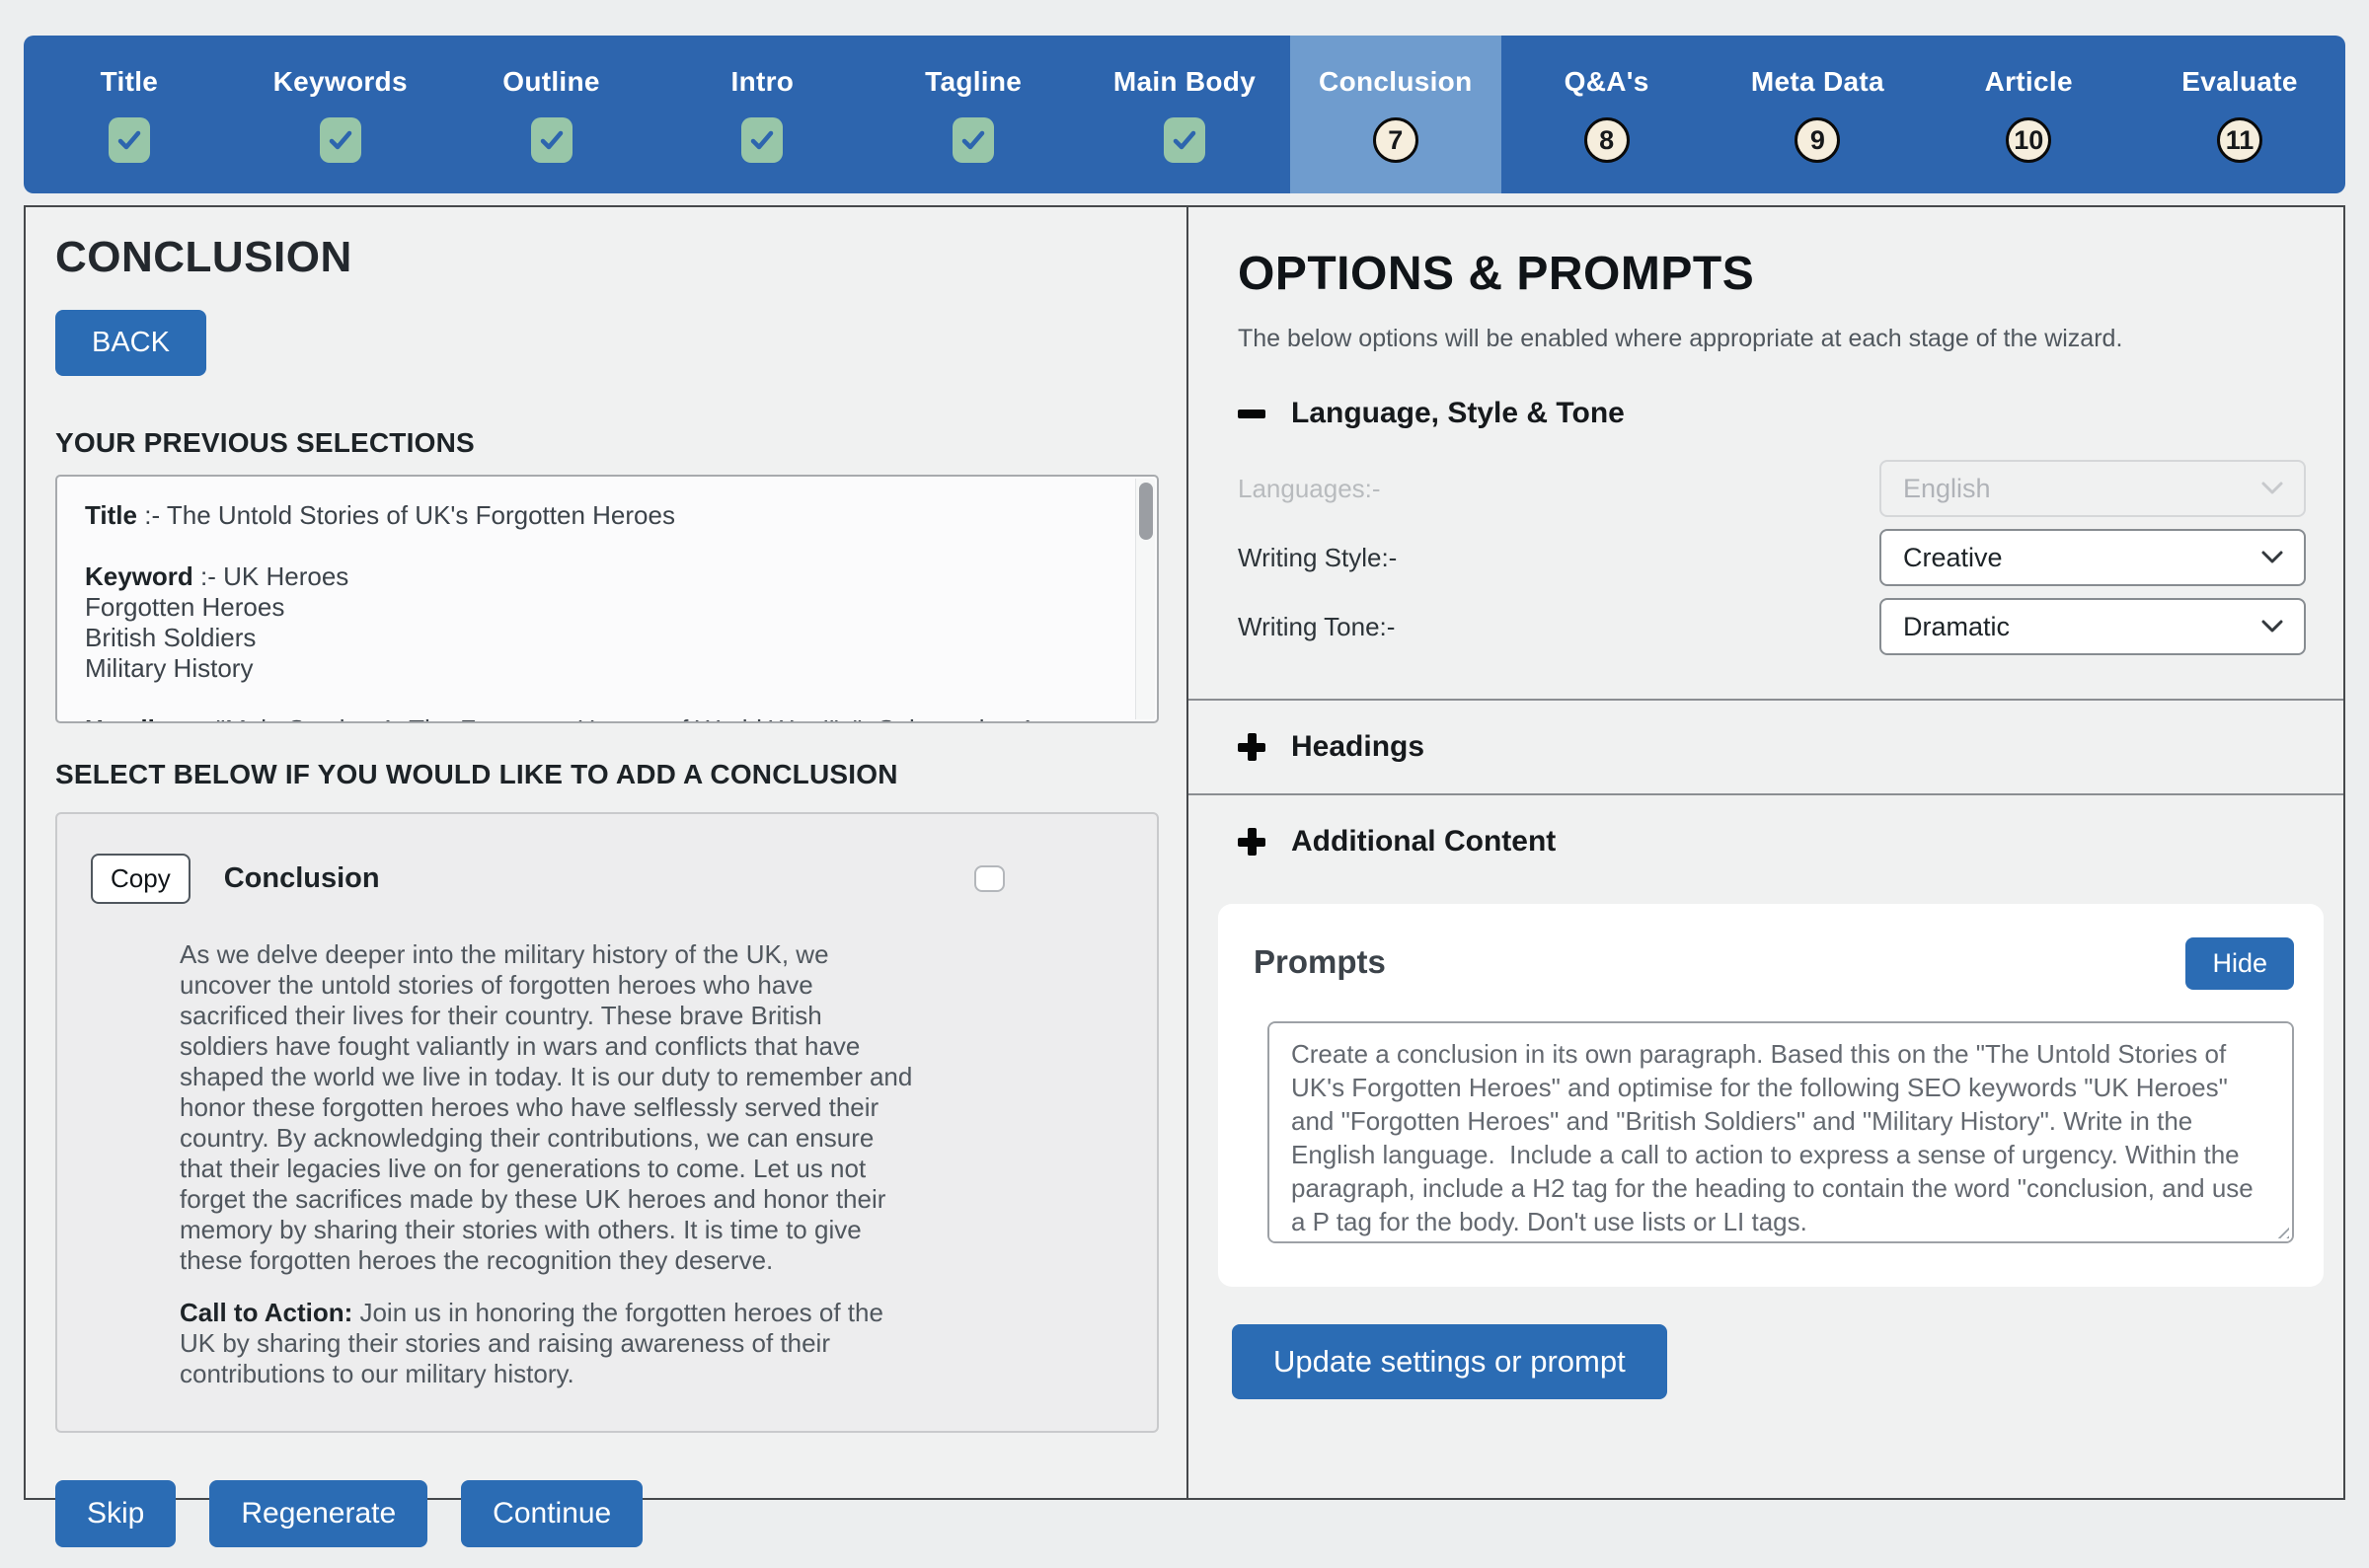 Image resolution: width=2369 pixels, height=1568 pixels. What do you see at coordinates (989, 878) in the screenshot?
I see `conclusion-select-checkbox` at bounding box center [989, 878].